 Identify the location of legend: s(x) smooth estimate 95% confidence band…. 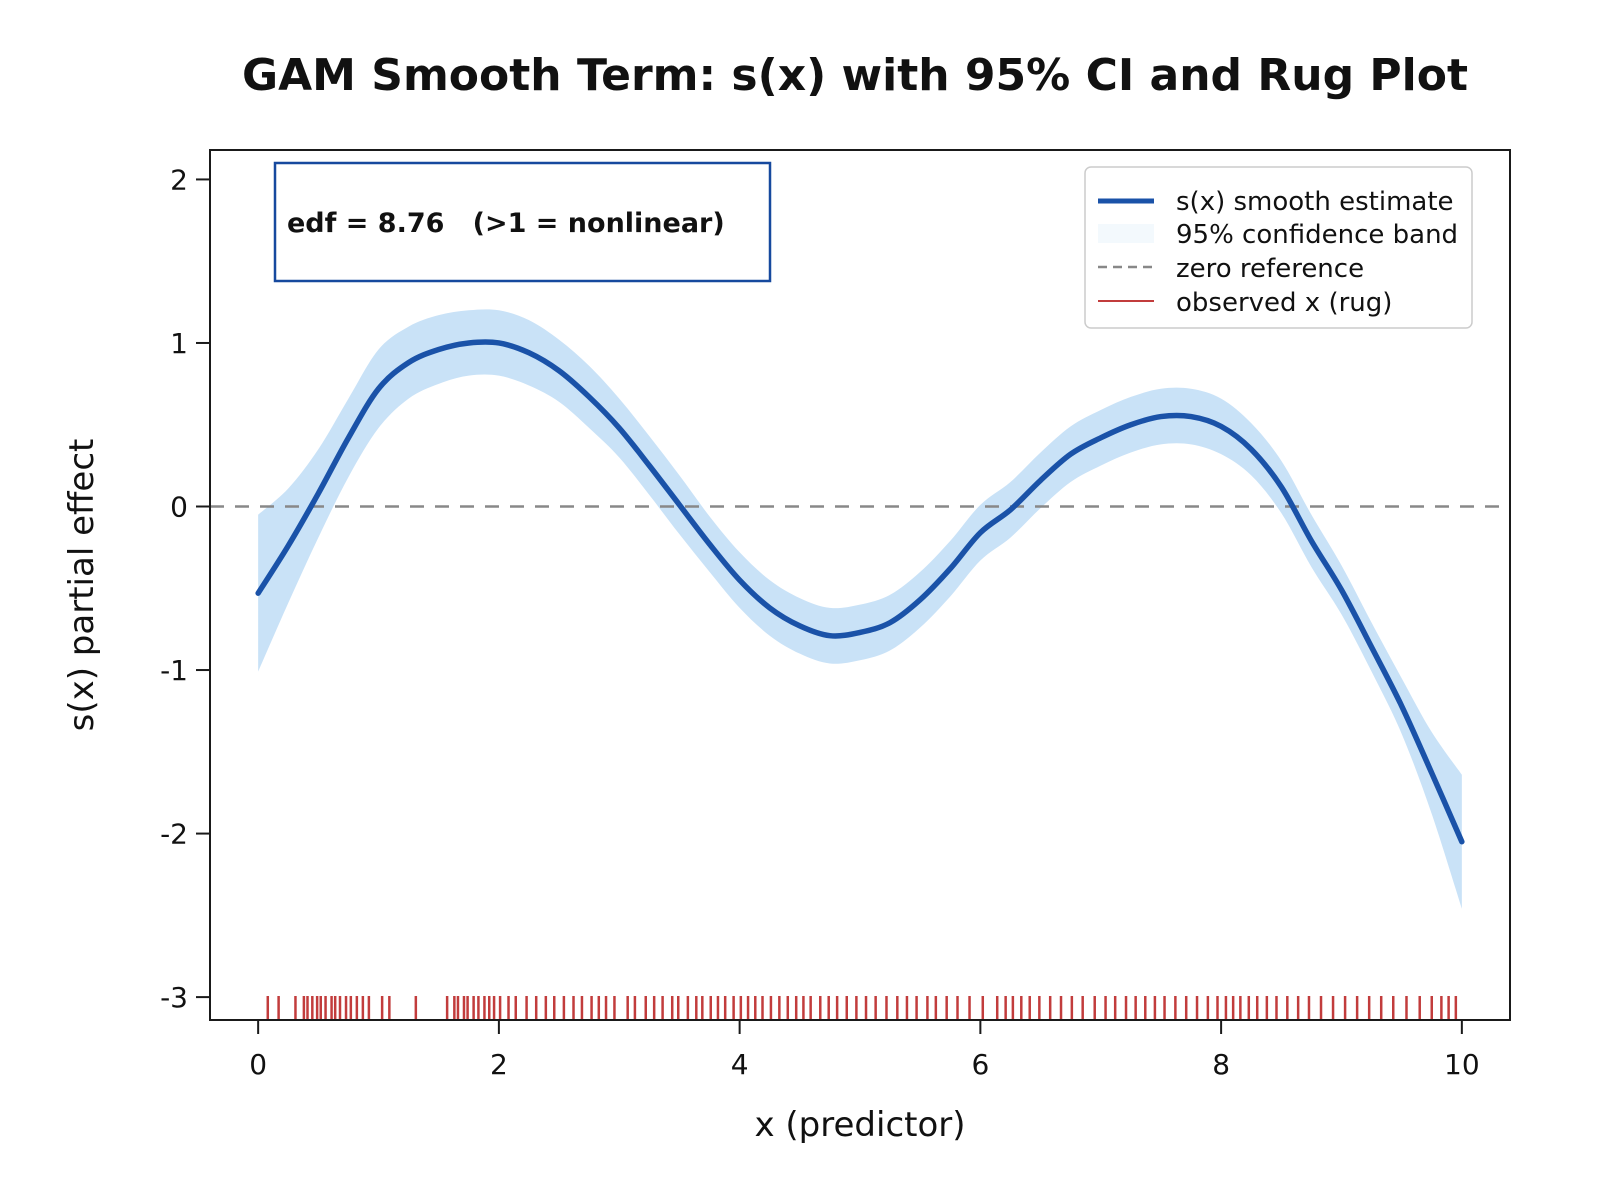
(1278, 247).